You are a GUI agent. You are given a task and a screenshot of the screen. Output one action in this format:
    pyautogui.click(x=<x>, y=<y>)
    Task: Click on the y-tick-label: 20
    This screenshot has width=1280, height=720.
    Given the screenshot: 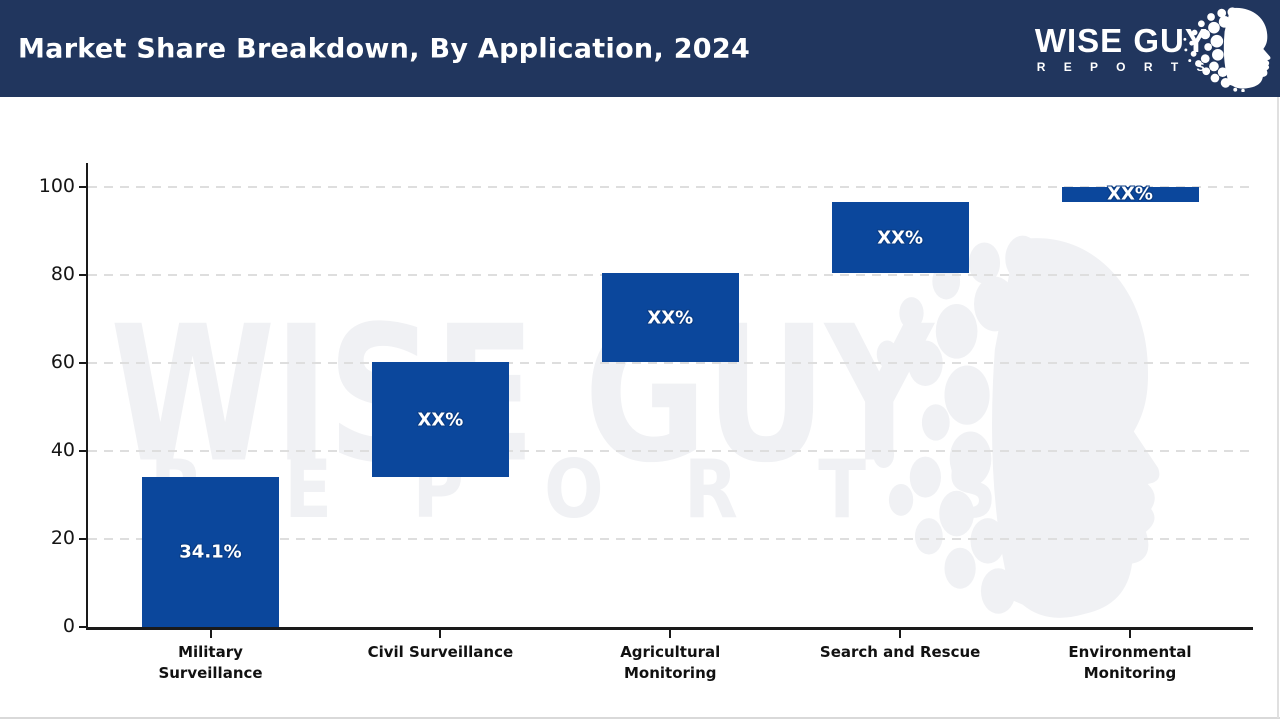 What is the action you would take?
    pyautogui.click(x=62, y=538)
    